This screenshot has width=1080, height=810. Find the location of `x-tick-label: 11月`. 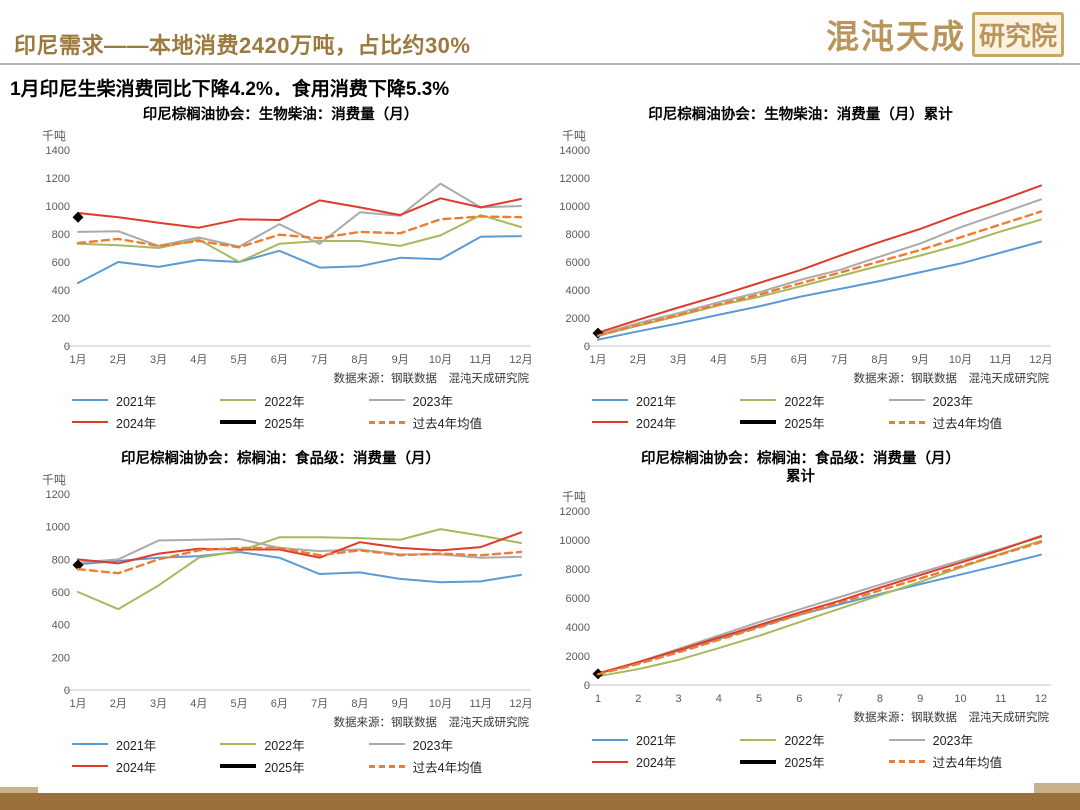

x-tick-label: 11月 is located at coordinates (1001, 360).